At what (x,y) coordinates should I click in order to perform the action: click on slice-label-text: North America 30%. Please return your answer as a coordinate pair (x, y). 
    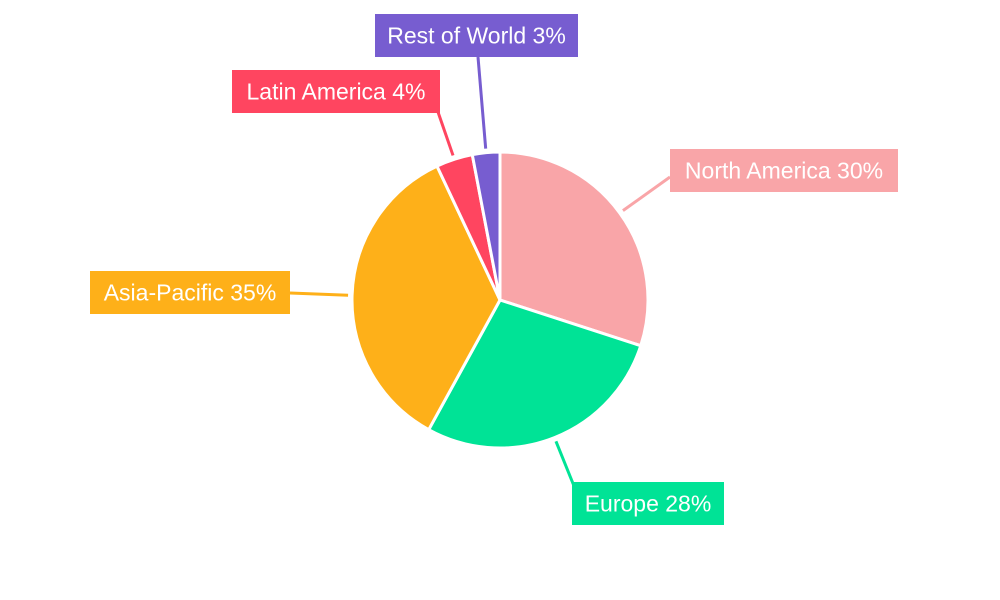
    Looking at the image, I should click on (784, 171).